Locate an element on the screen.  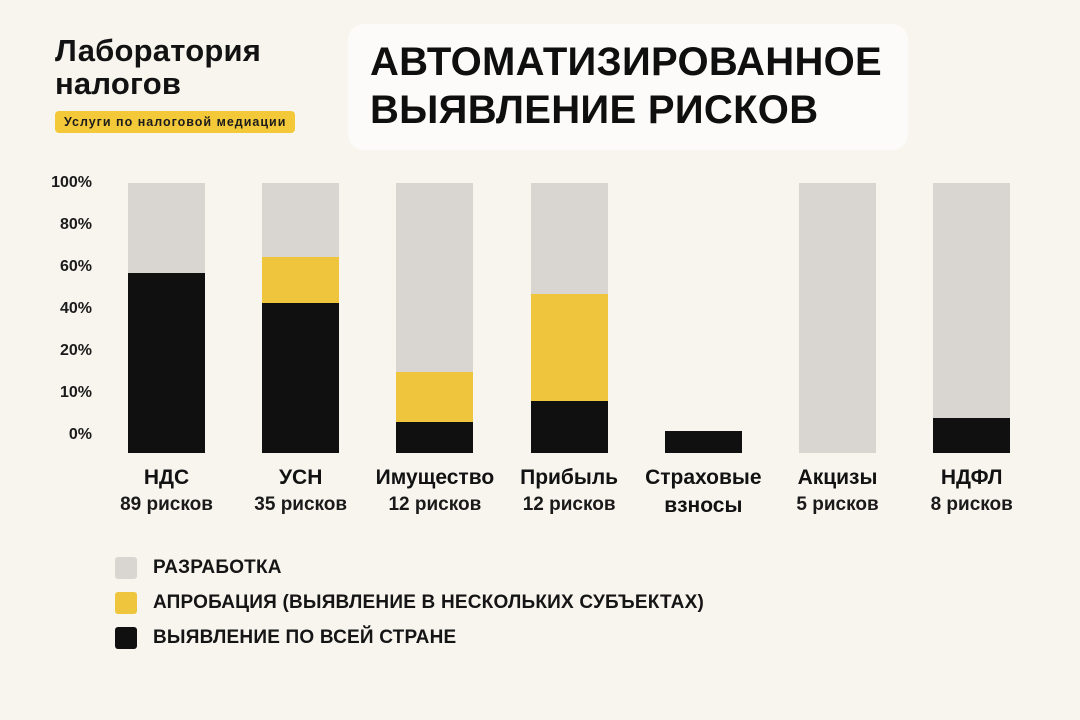
y-tick-label: 60% is located at coordinates (75, 266).